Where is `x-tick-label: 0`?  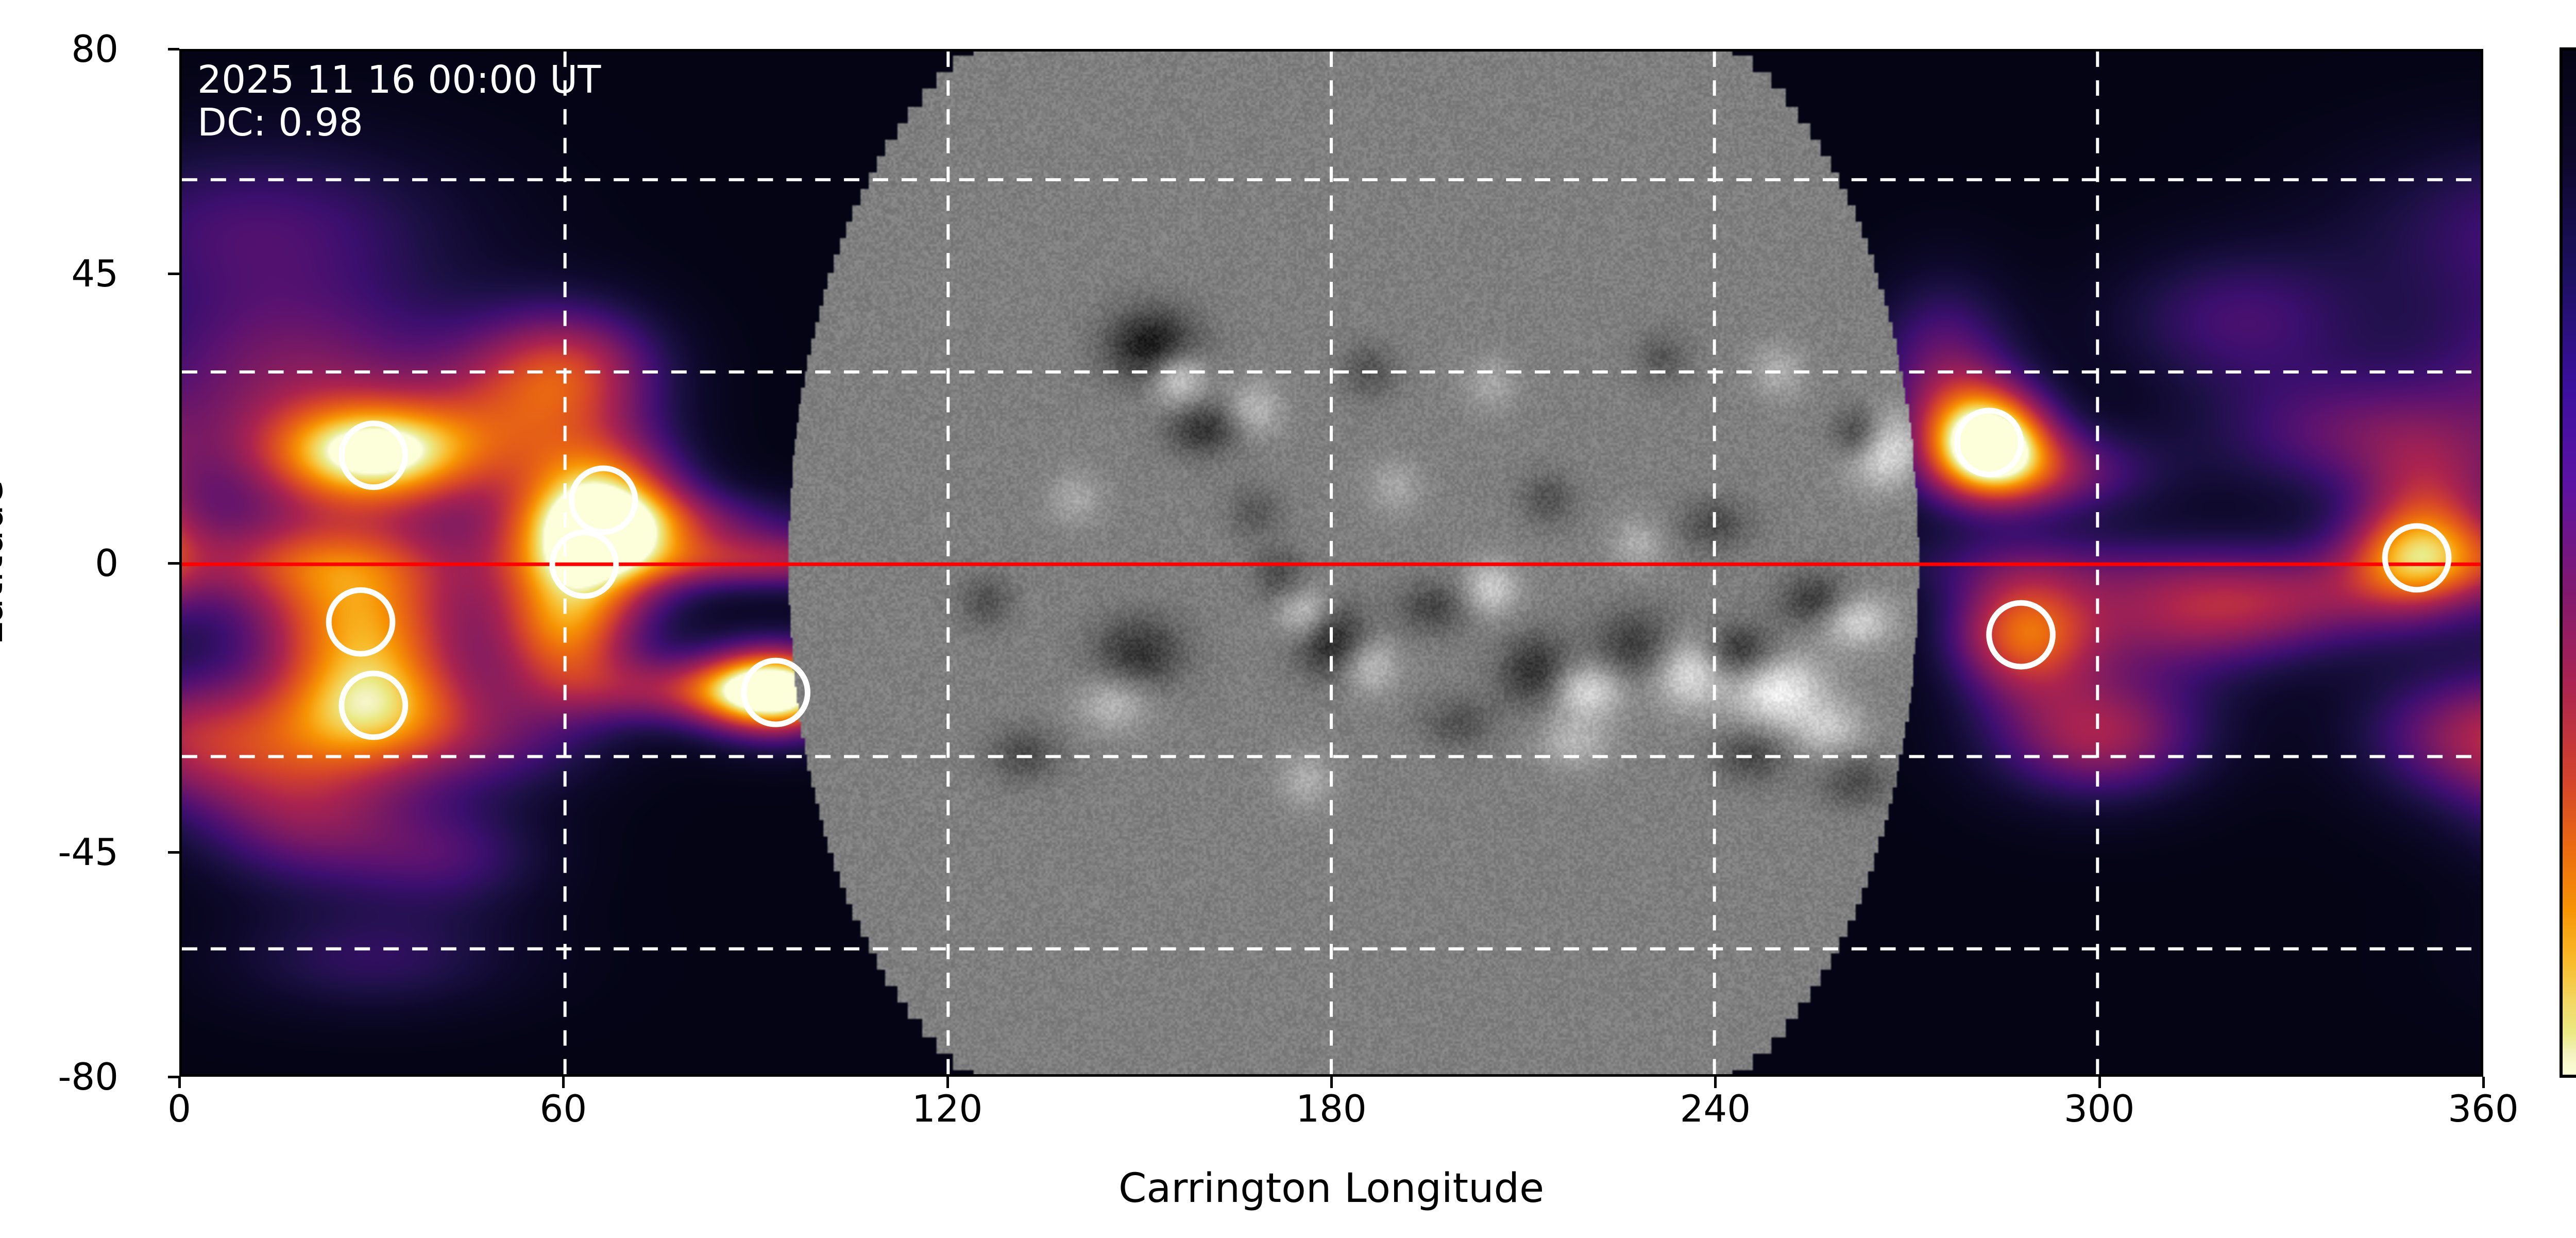
x-tick-label: 0 is located at coordinates (179, 1108).